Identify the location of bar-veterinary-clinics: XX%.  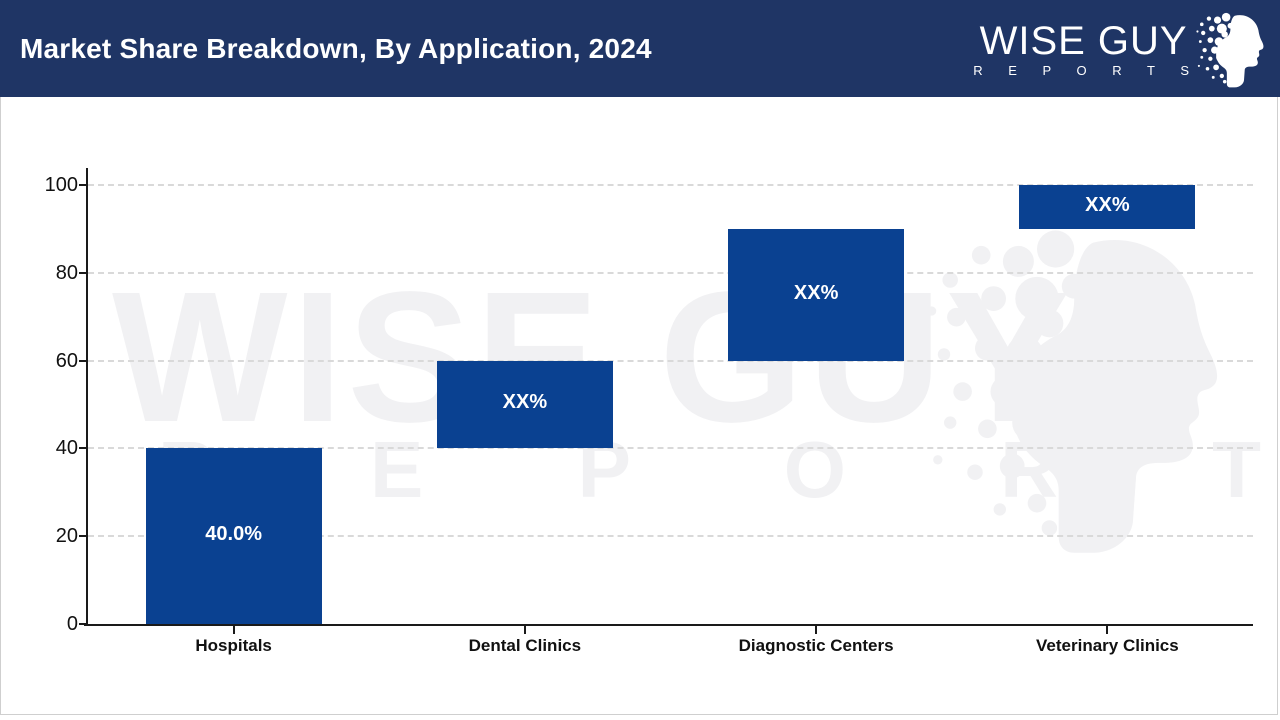
(1107, 207).